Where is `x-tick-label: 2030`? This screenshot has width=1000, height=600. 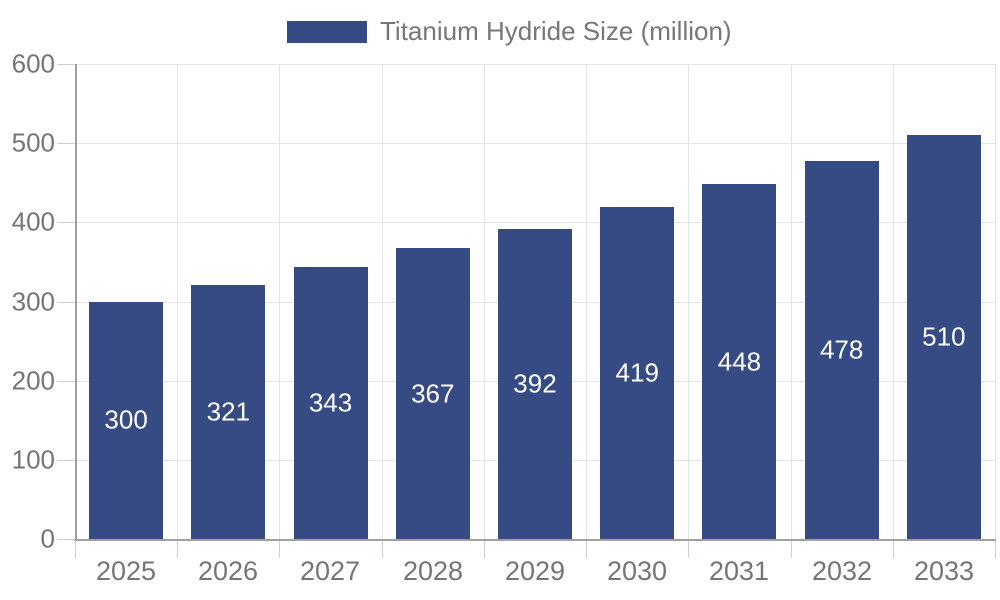 x-tick-label: 2030 is located at coordinates (637, 571).